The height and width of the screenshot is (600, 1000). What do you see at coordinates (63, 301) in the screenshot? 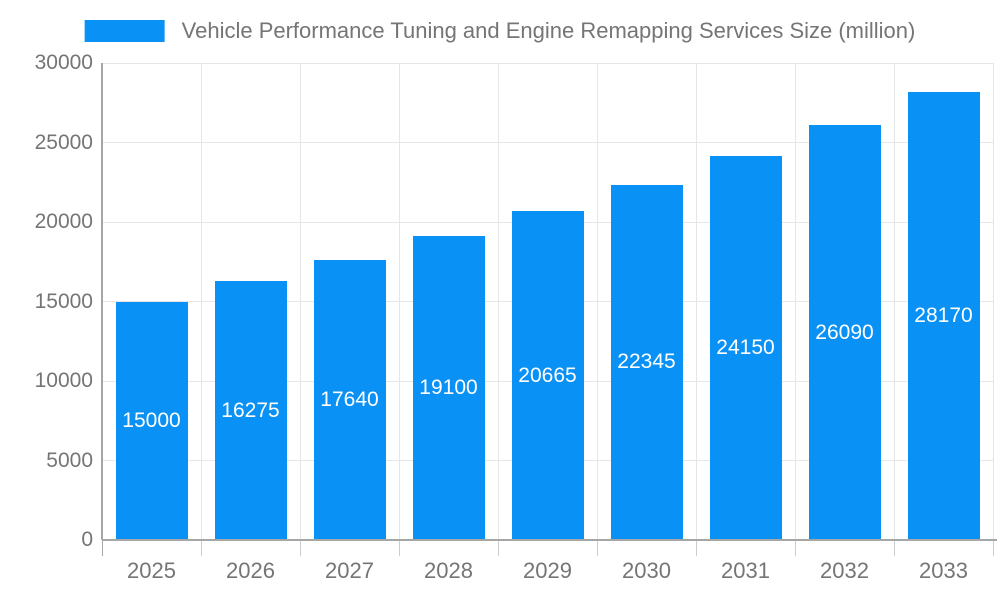
I see `y-axis-label: 15000` at bounding box center [63, 301].